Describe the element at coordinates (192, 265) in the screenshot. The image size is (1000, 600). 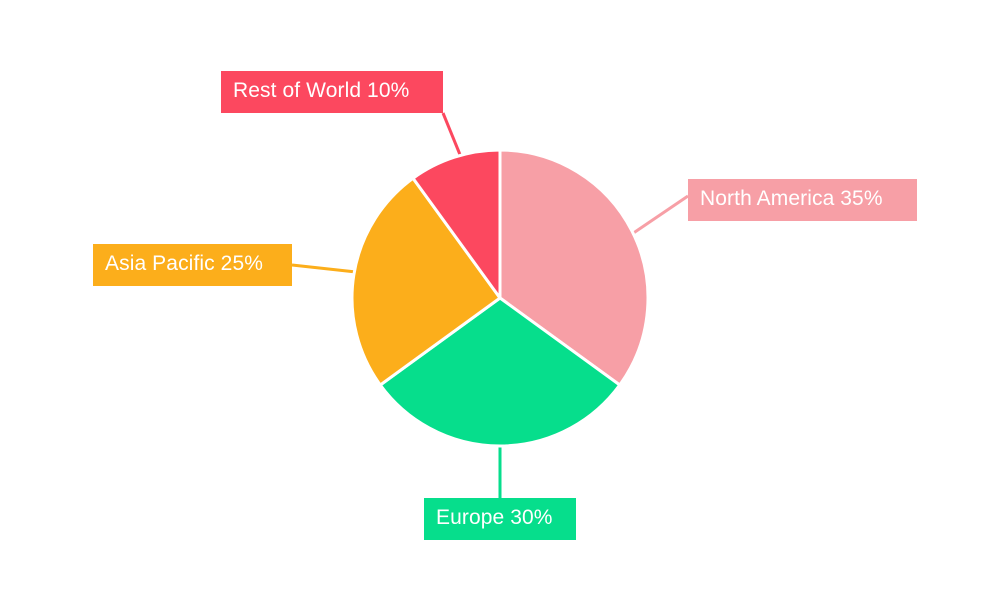
I see `pie-slice-label: Asia Pacific 25%` at that location.